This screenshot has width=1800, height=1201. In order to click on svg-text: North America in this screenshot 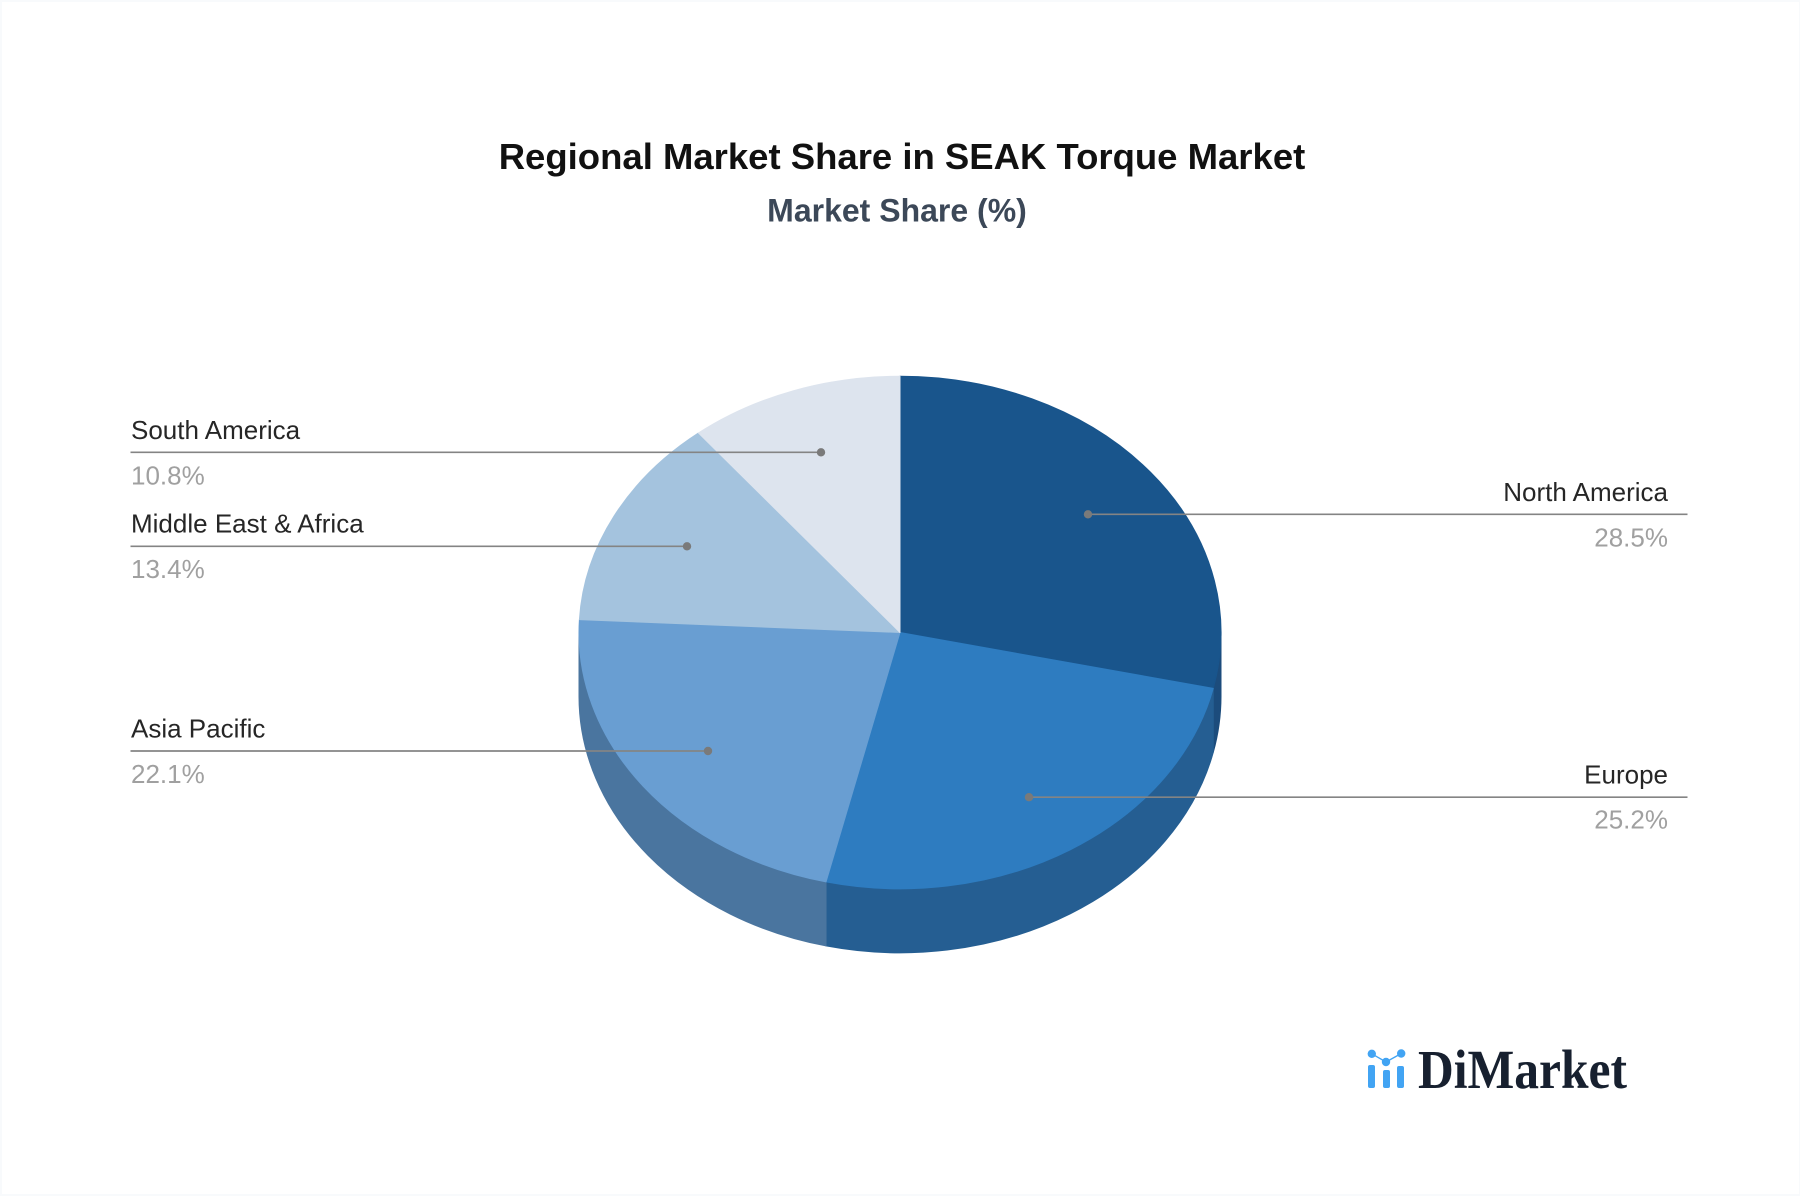, I will do `click(1585, 492)`.